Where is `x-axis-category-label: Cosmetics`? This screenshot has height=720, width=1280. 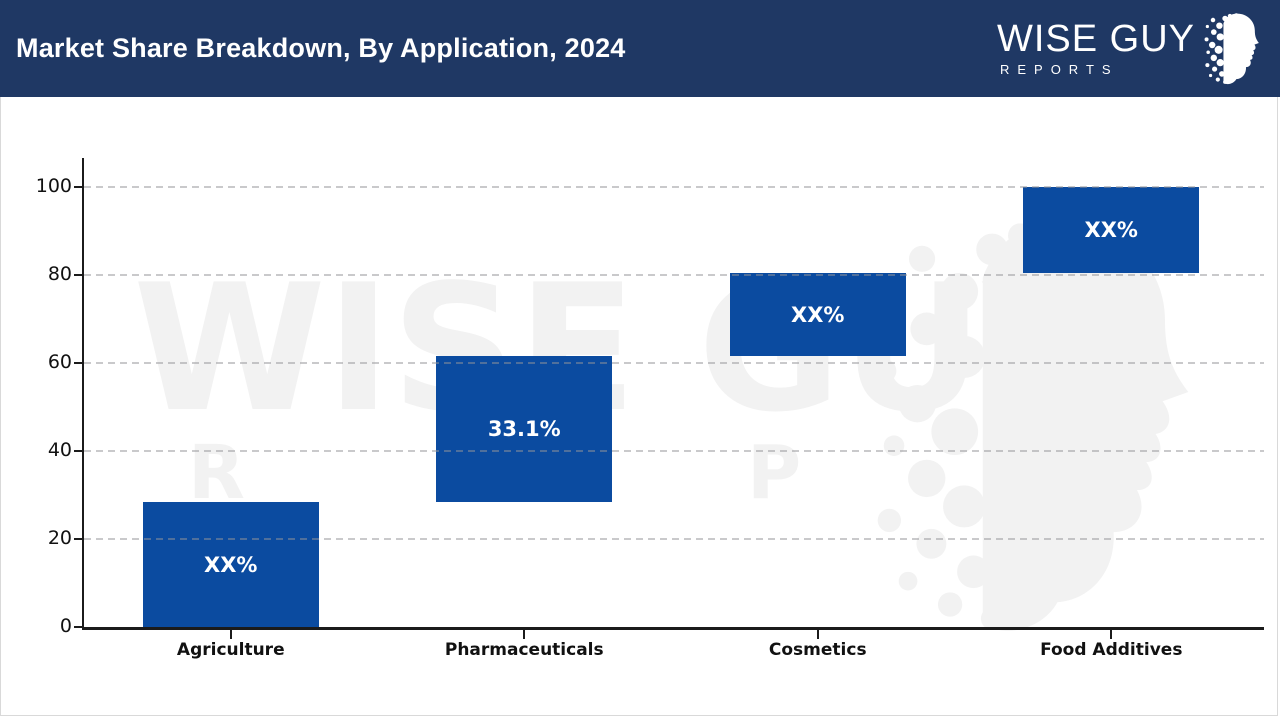
x-axis-category-label: Cosmetics is located at coordinates (817, 650).